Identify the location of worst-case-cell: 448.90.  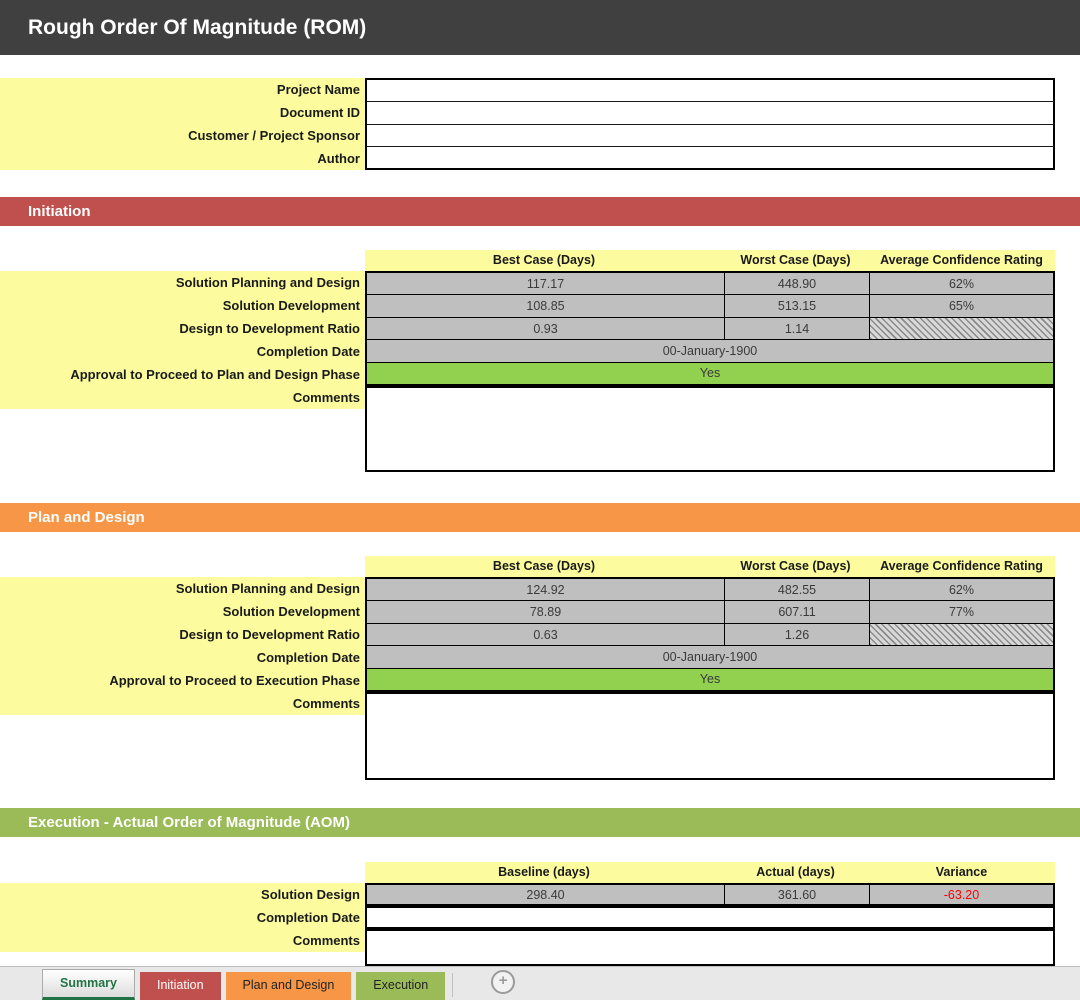
(797, 284).